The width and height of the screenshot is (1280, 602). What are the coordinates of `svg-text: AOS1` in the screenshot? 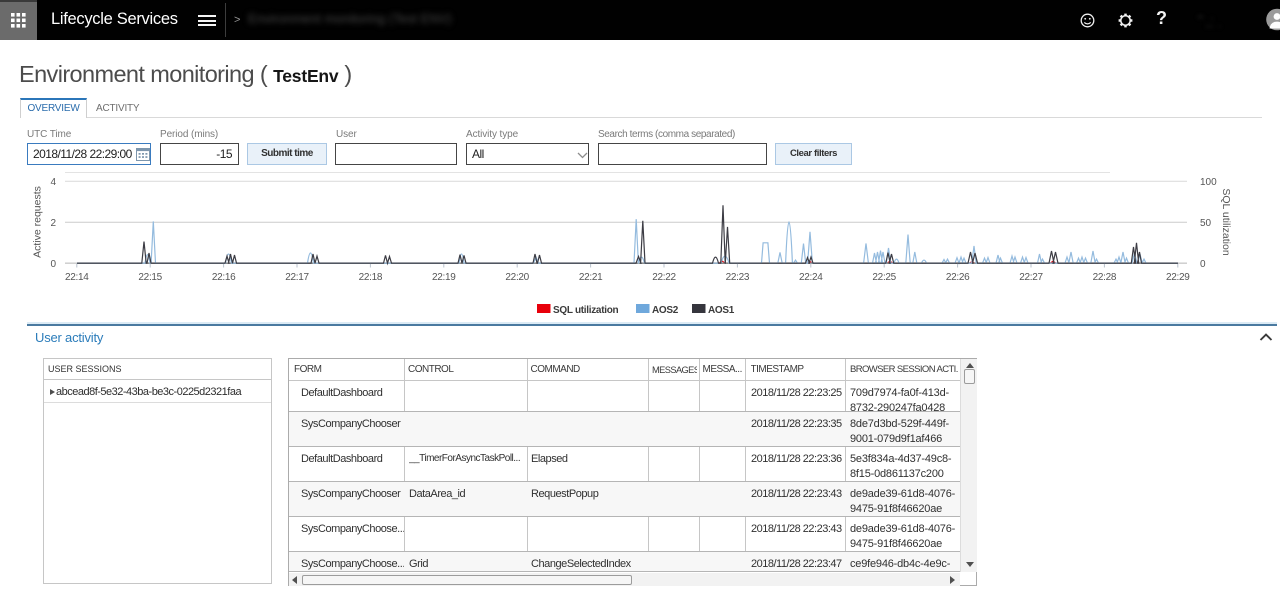 It's located at (721, 310).